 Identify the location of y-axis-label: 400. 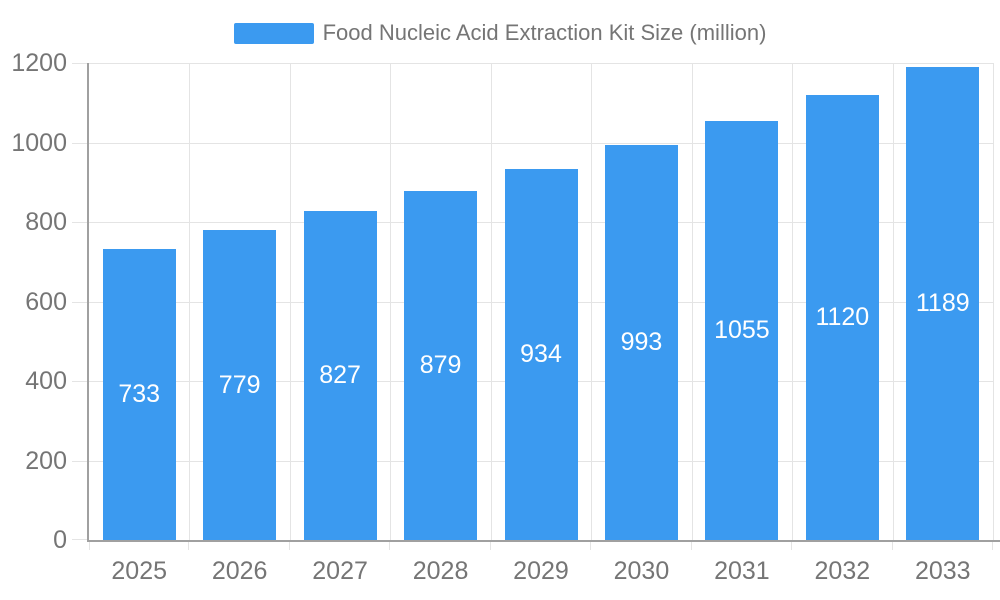
(46, 381).